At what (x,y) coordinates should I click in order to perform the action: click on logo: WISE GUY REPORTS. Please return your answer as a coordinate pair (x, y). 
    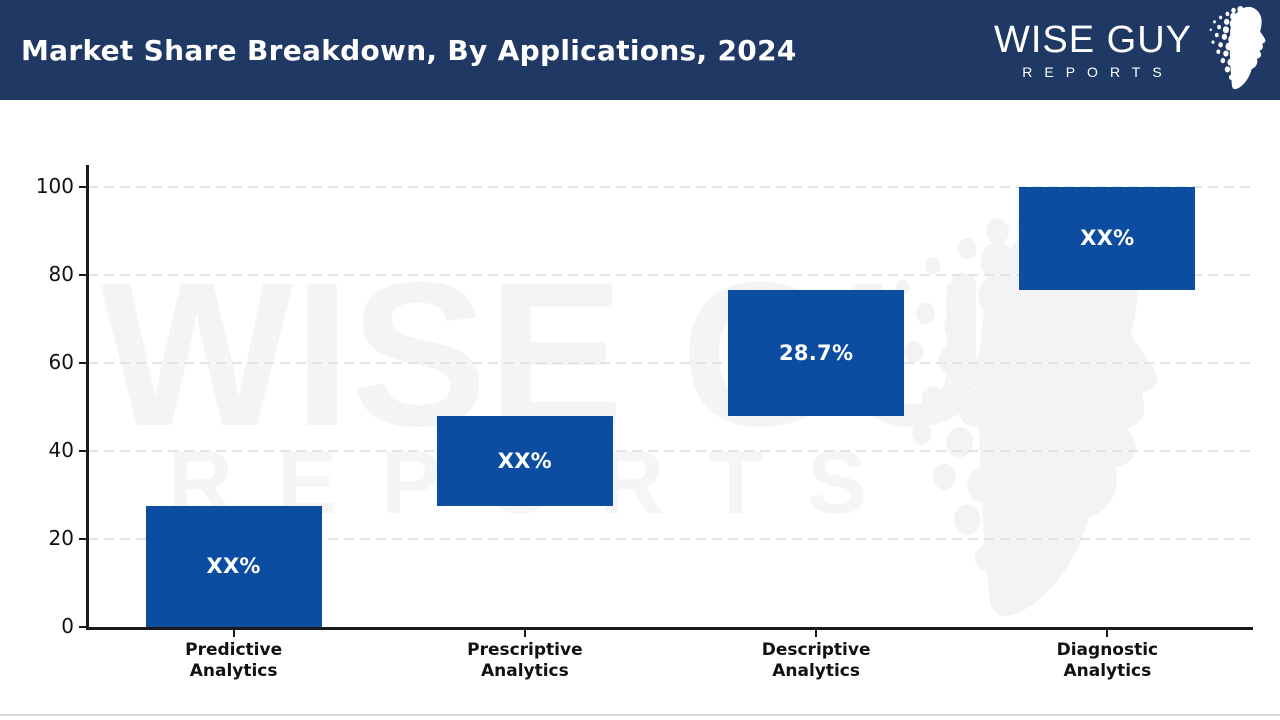
    Looking at the image, I should click on (1132, 50).